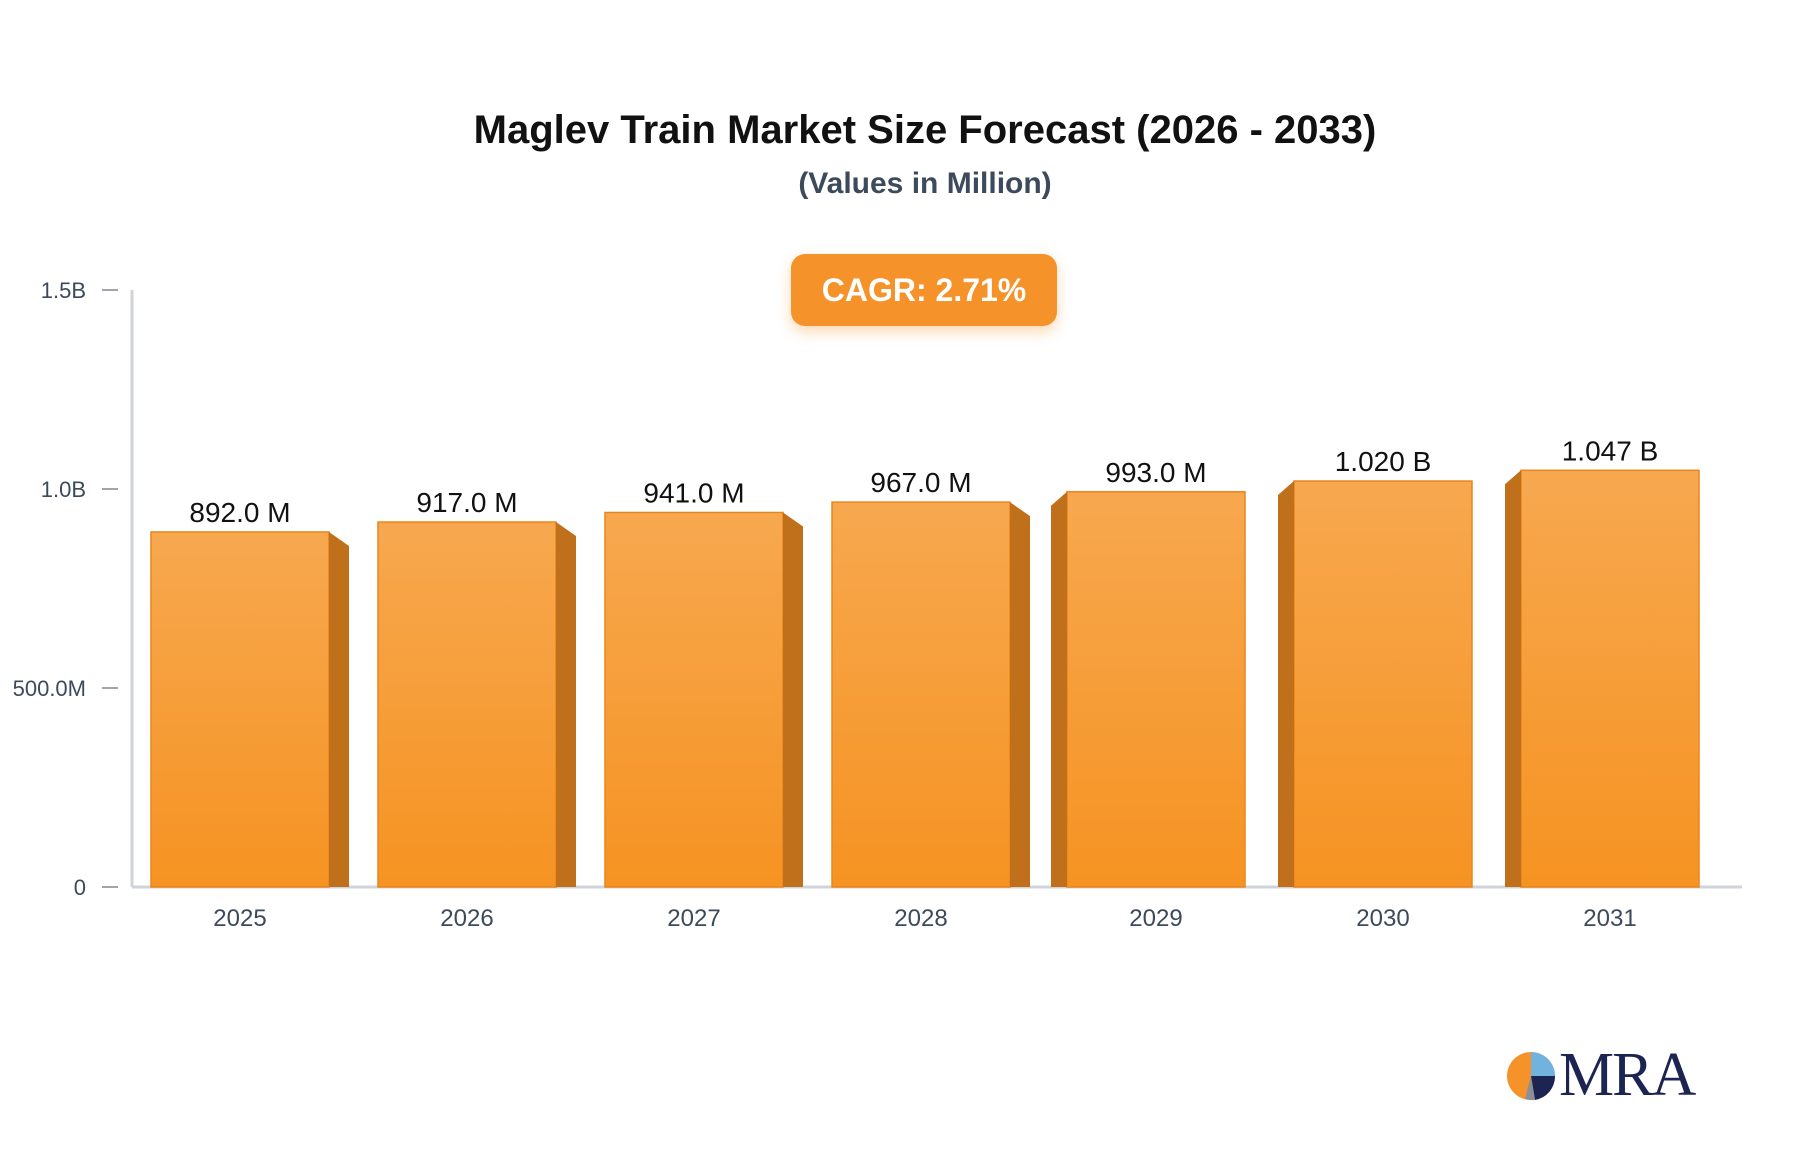  Describe the element at coordinates (693, 492) in the screenshot. I see `data-label: 941.0 M` at that location.